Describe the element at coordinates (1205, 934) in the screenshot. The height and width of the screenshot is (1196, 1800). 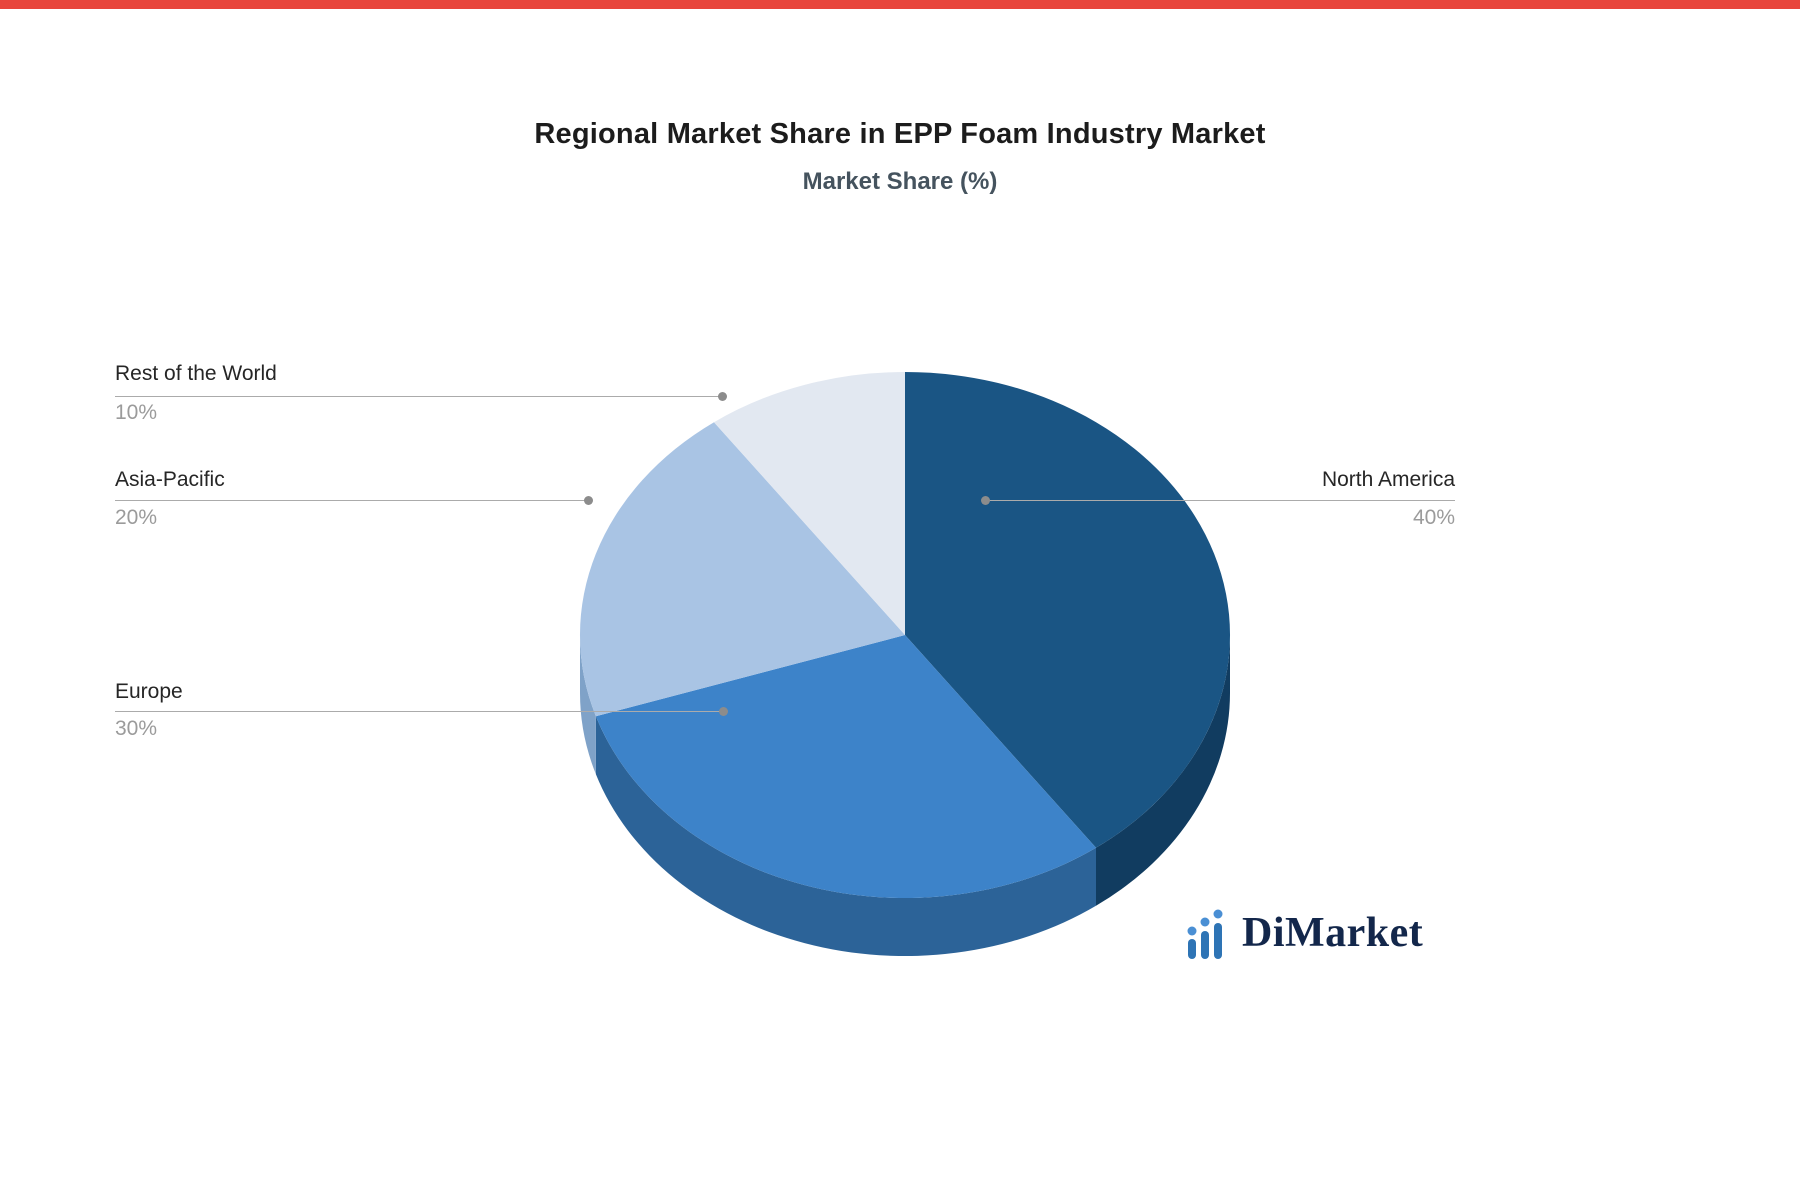
I see `dimarket-logo-icon` at that location.